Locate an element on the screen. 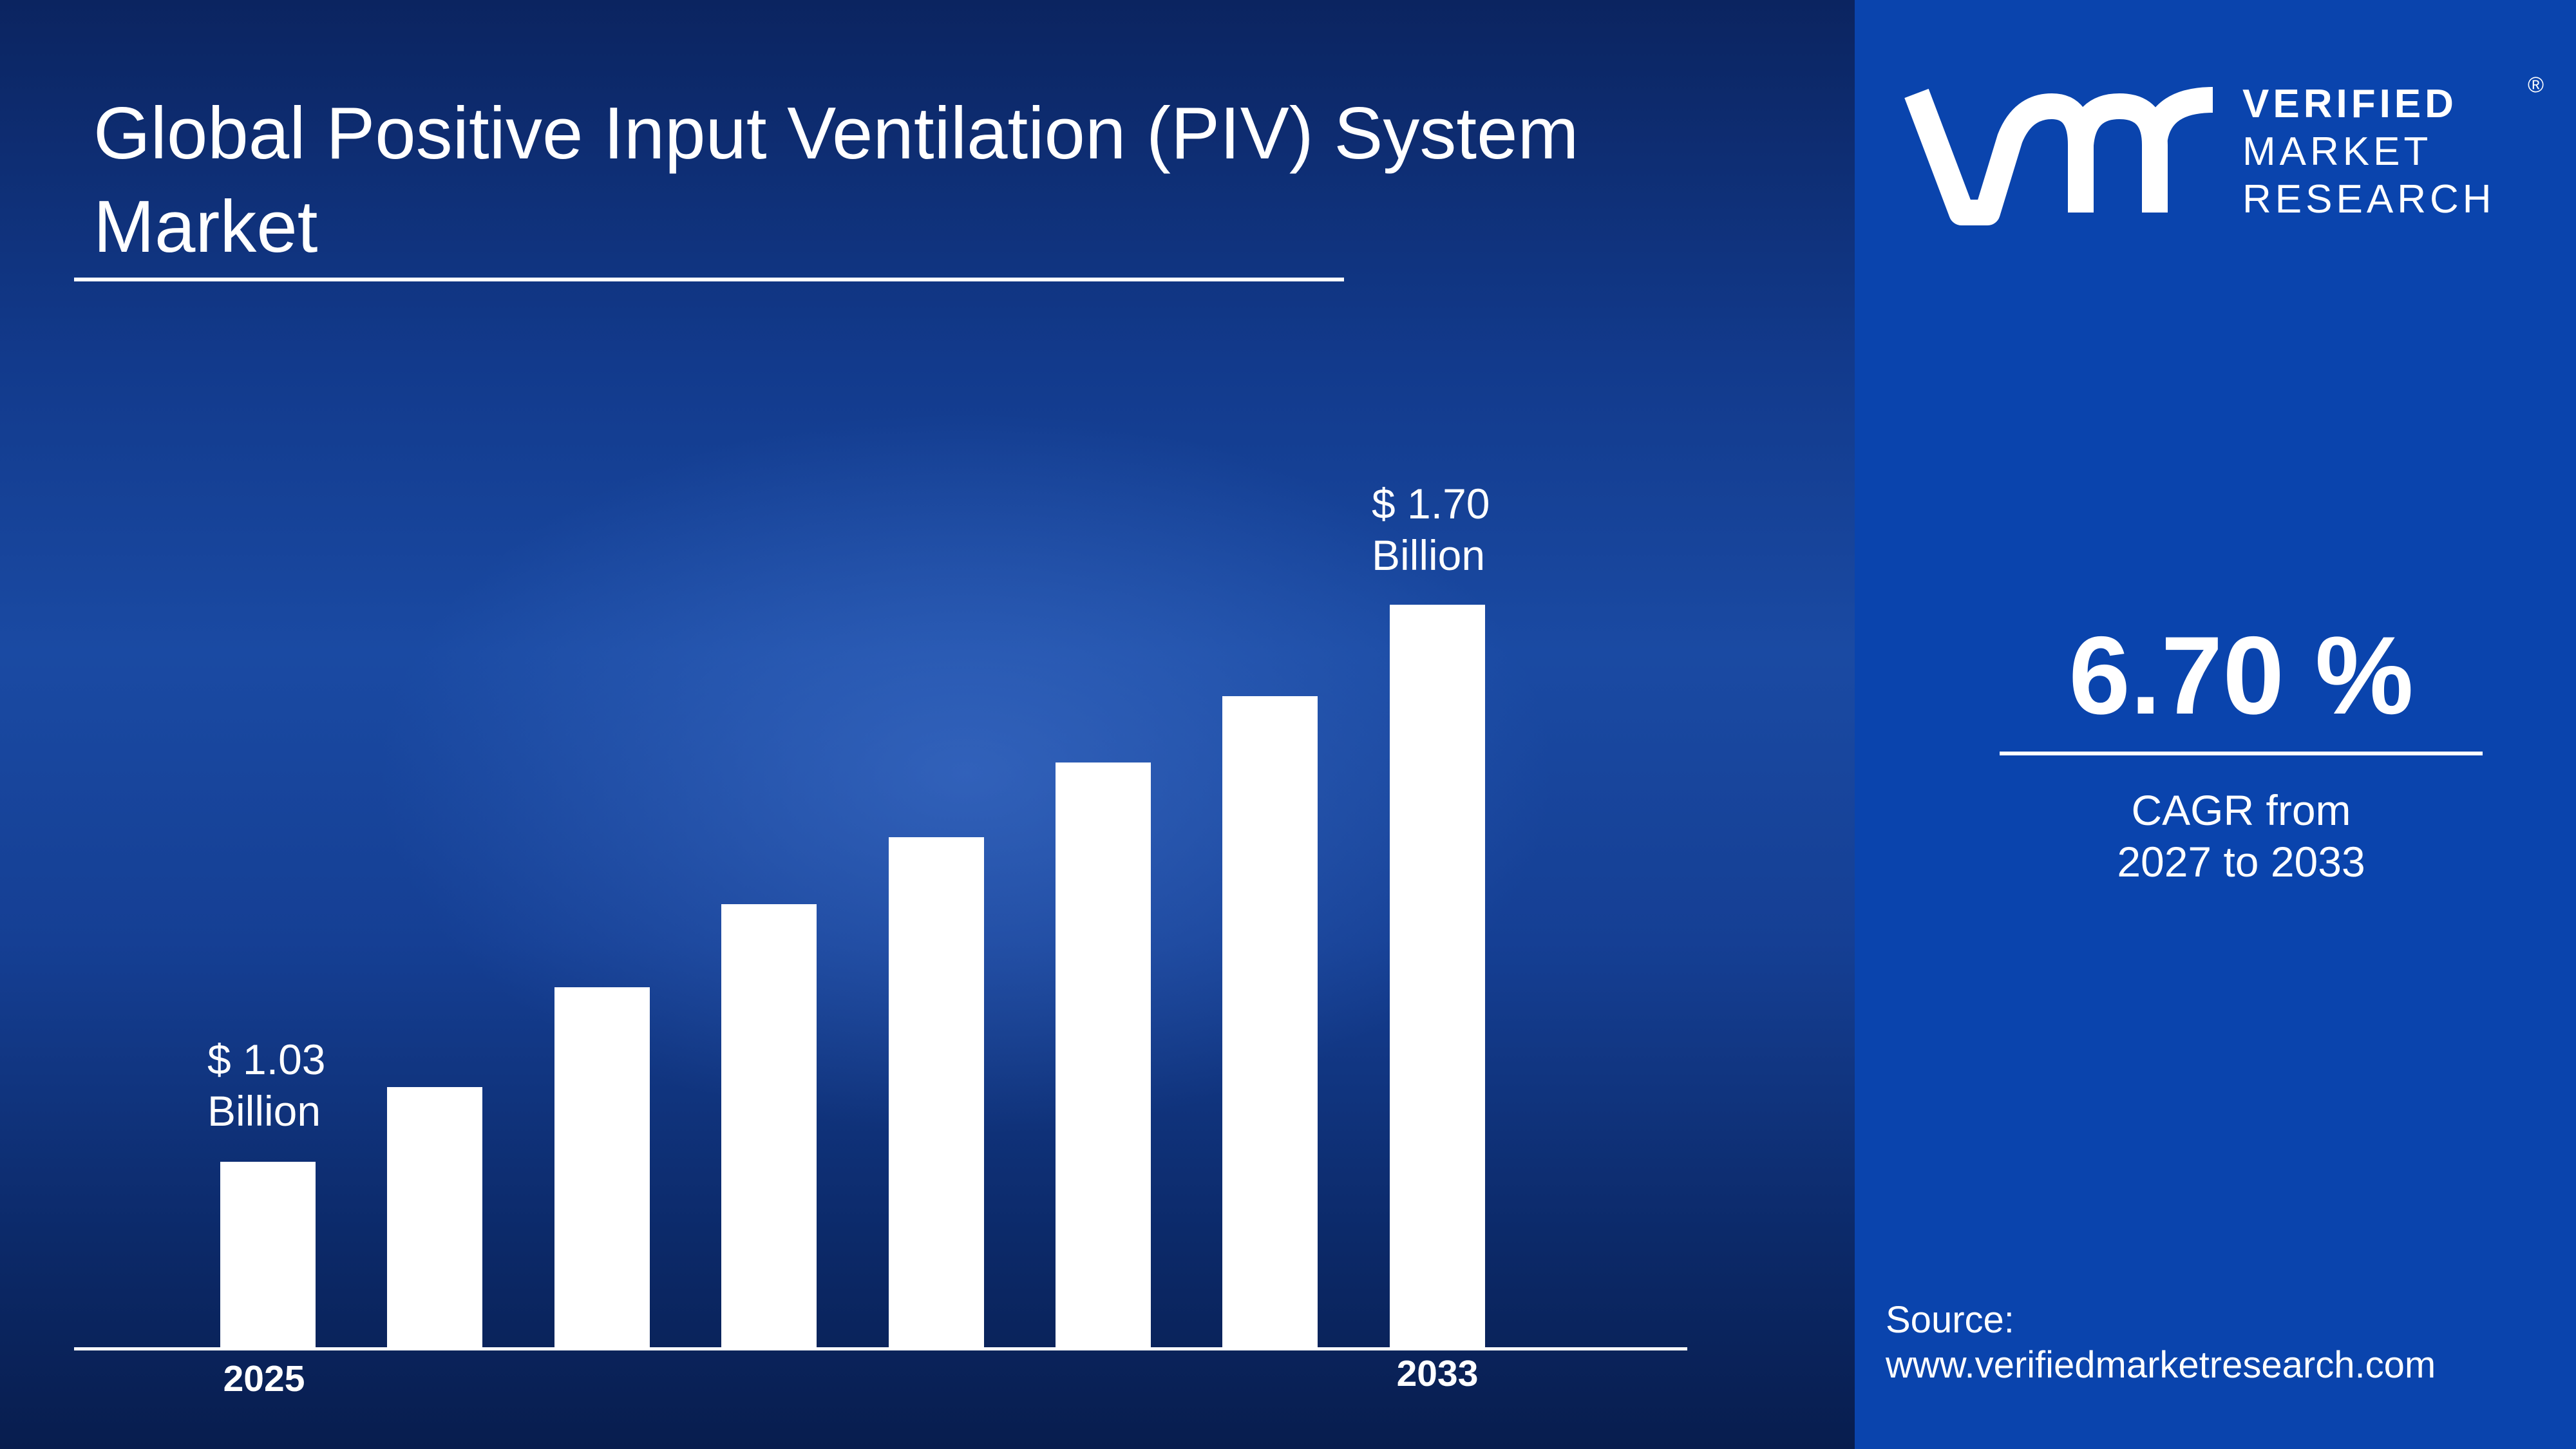 The image size is (2576, 1449). cagr-divider is located at coordinates (2241, 753).